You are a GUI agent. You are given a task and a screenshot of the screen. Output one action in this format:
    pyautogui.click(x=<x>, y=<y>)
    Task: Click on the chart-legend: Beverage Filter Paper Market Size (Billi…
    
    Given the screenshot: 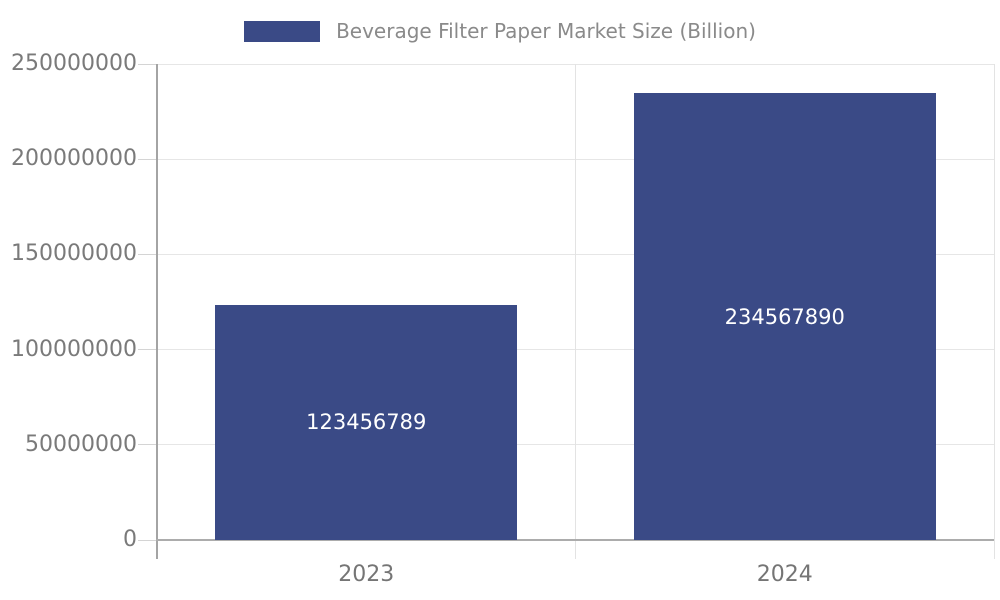 What is the action you would take?
    pyautogui.click(x=500, y=31)
    